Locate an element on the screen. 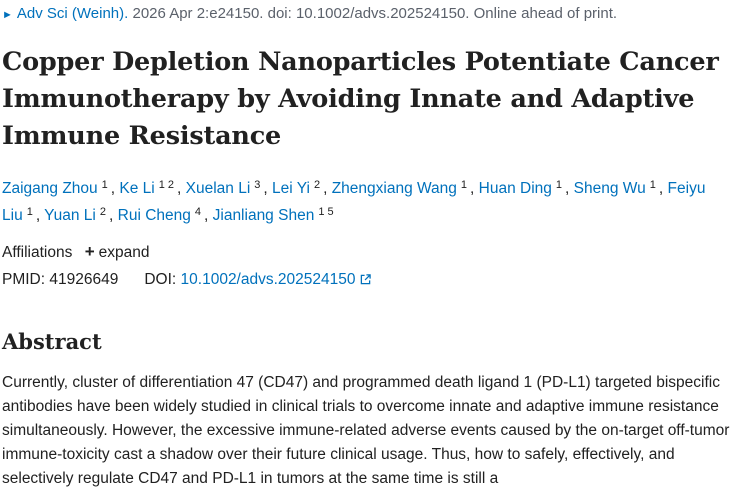  author-item: Zaigang Zhou 1 is located at coordinates (56, 188).